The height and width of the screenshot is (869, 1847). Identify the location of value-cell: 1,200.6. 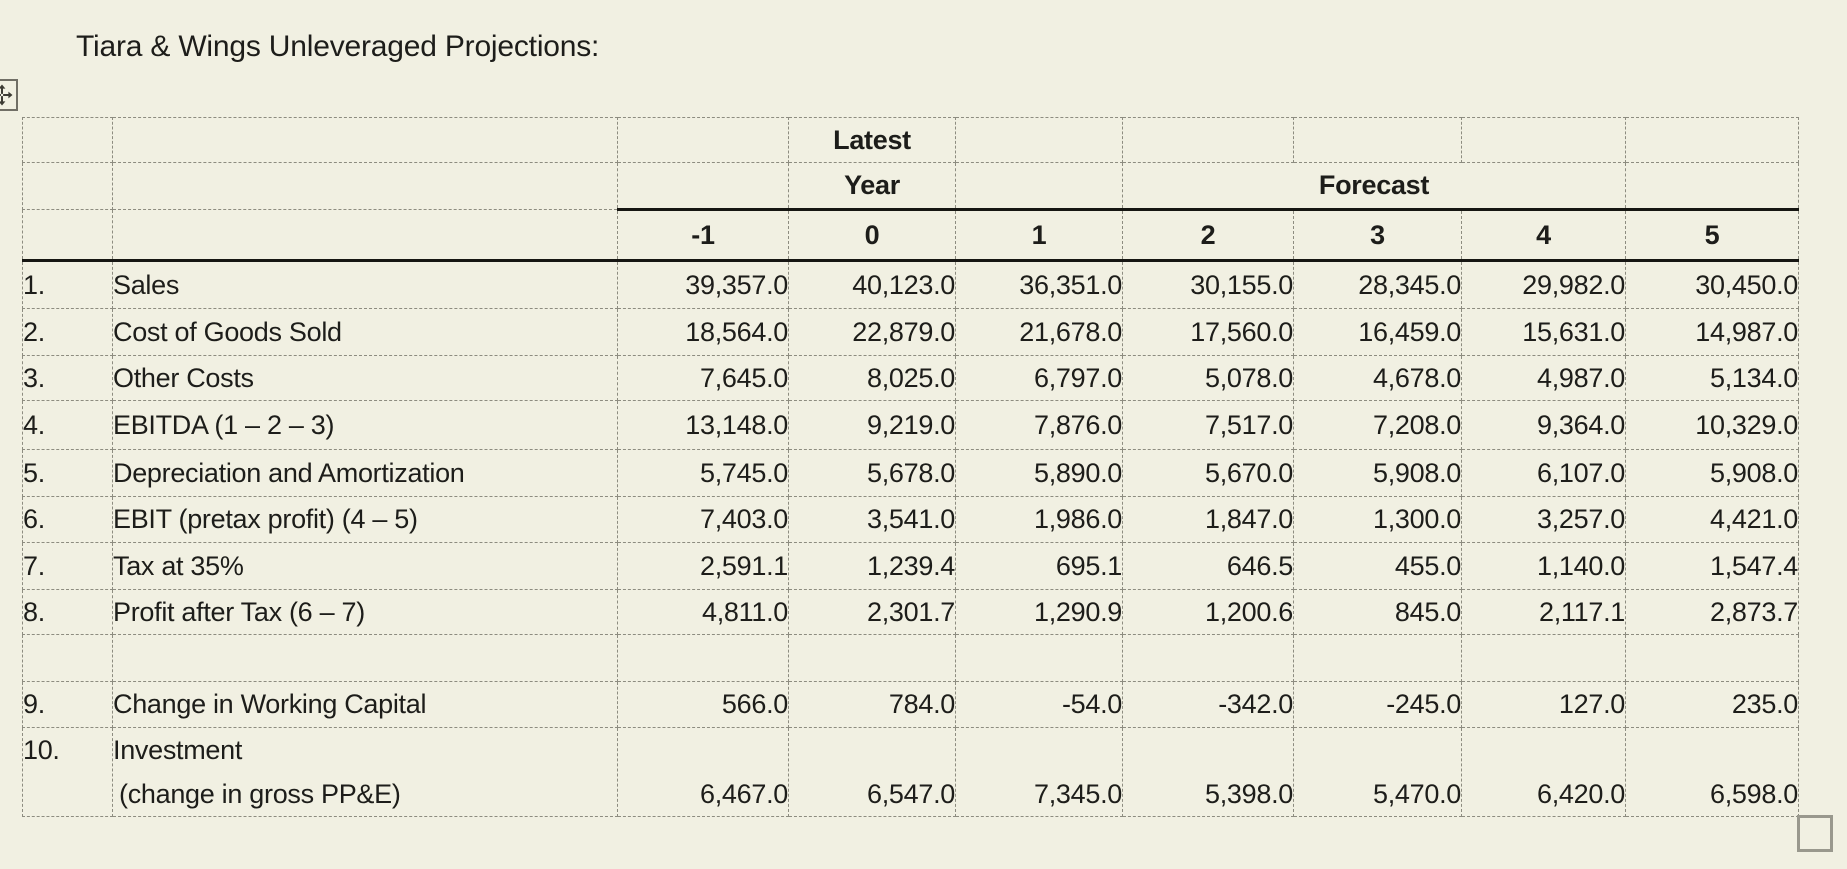
(1208, 612).